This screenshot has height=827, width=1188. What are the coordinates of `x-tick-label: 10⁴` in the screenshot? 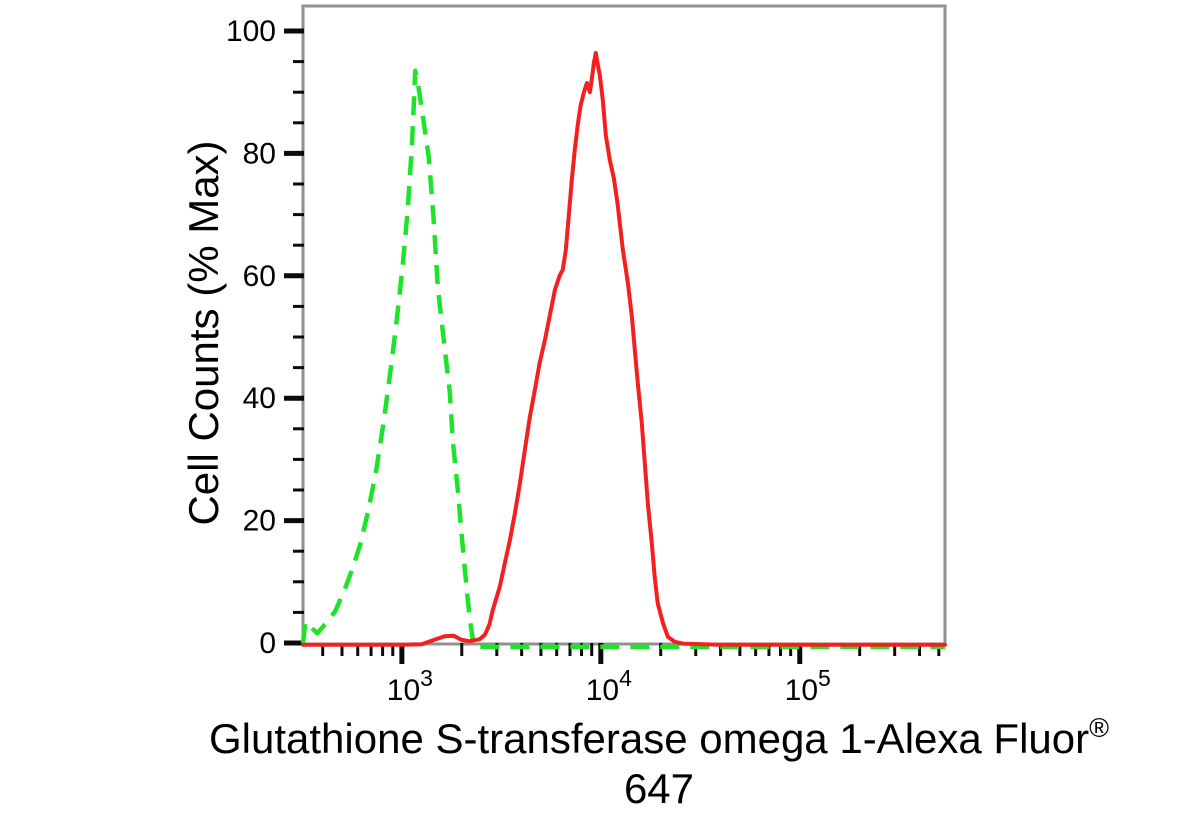 It's located at (609, 686).